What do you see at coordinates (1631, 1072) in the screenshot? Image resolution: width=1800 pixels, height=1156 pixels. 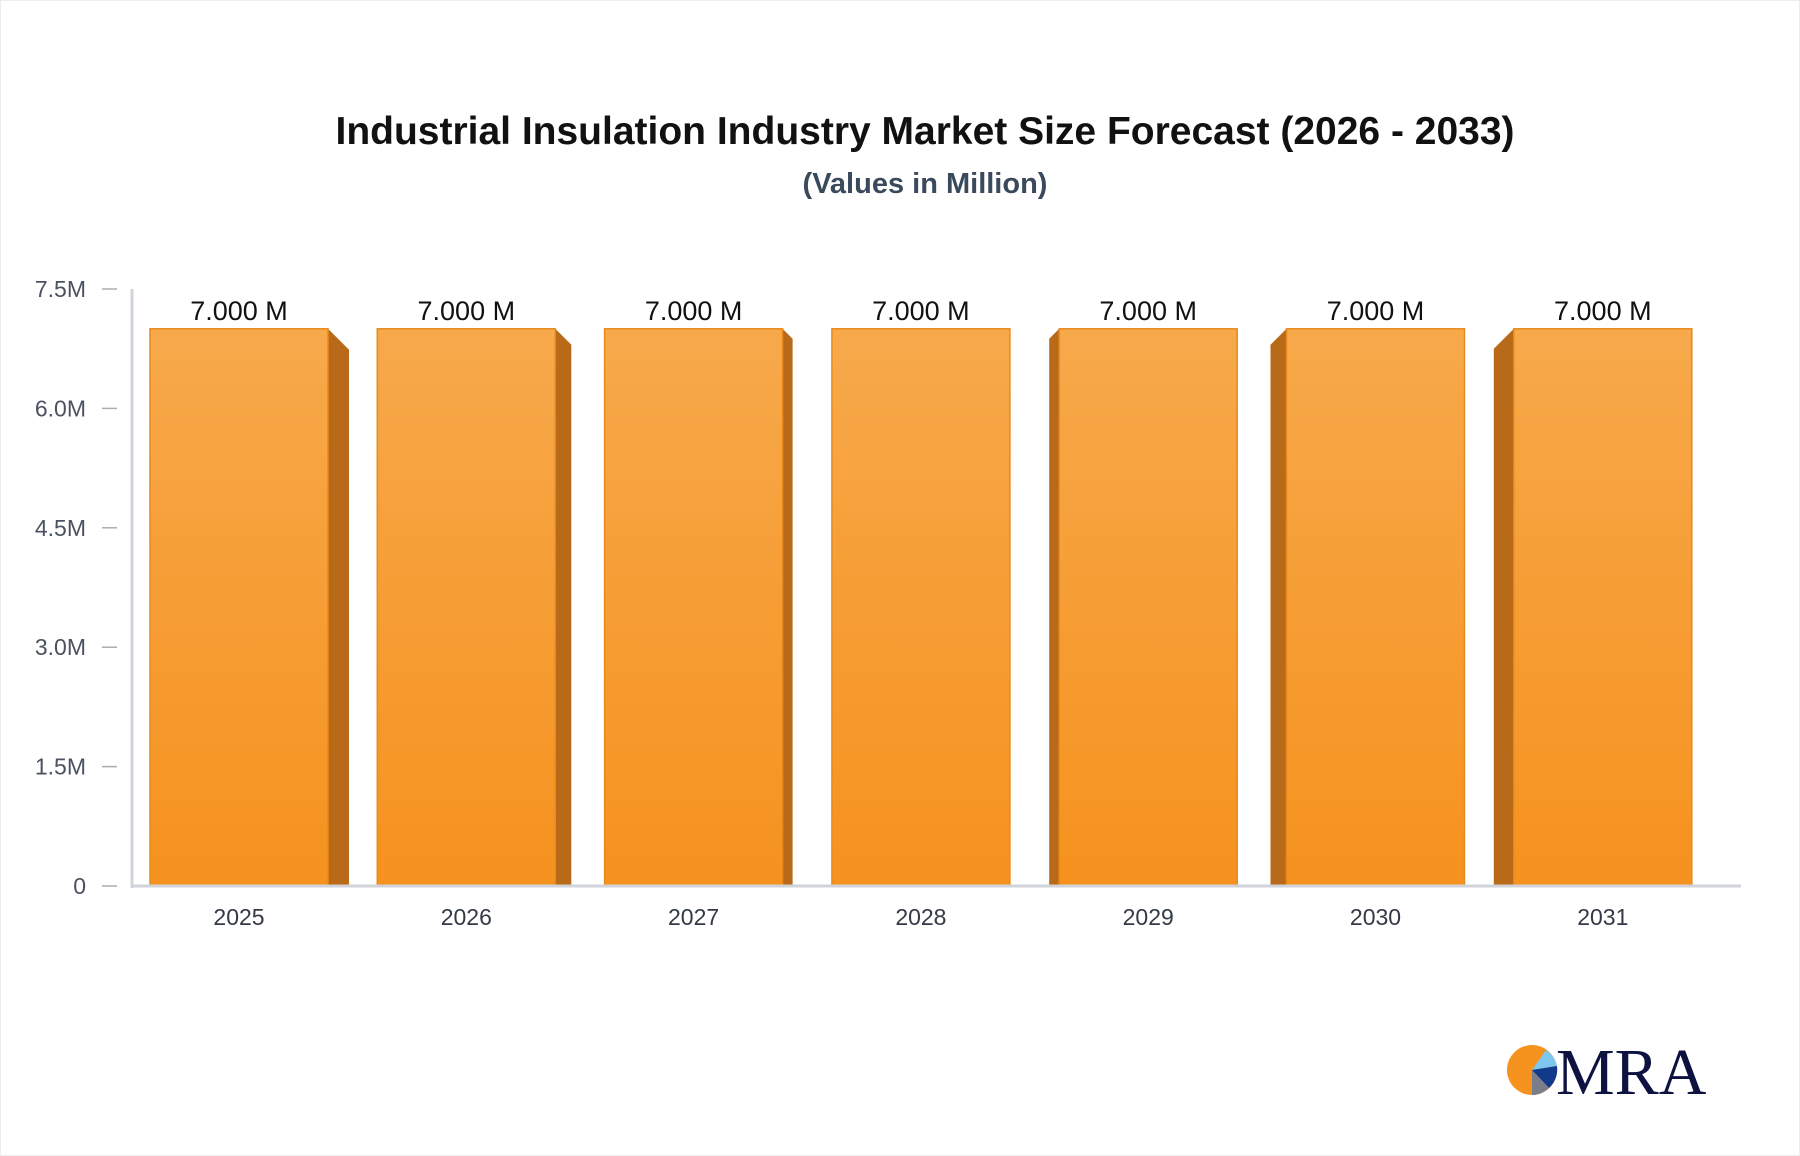 I see `logo-text: MRA` at bounding box center [1631, 1072].